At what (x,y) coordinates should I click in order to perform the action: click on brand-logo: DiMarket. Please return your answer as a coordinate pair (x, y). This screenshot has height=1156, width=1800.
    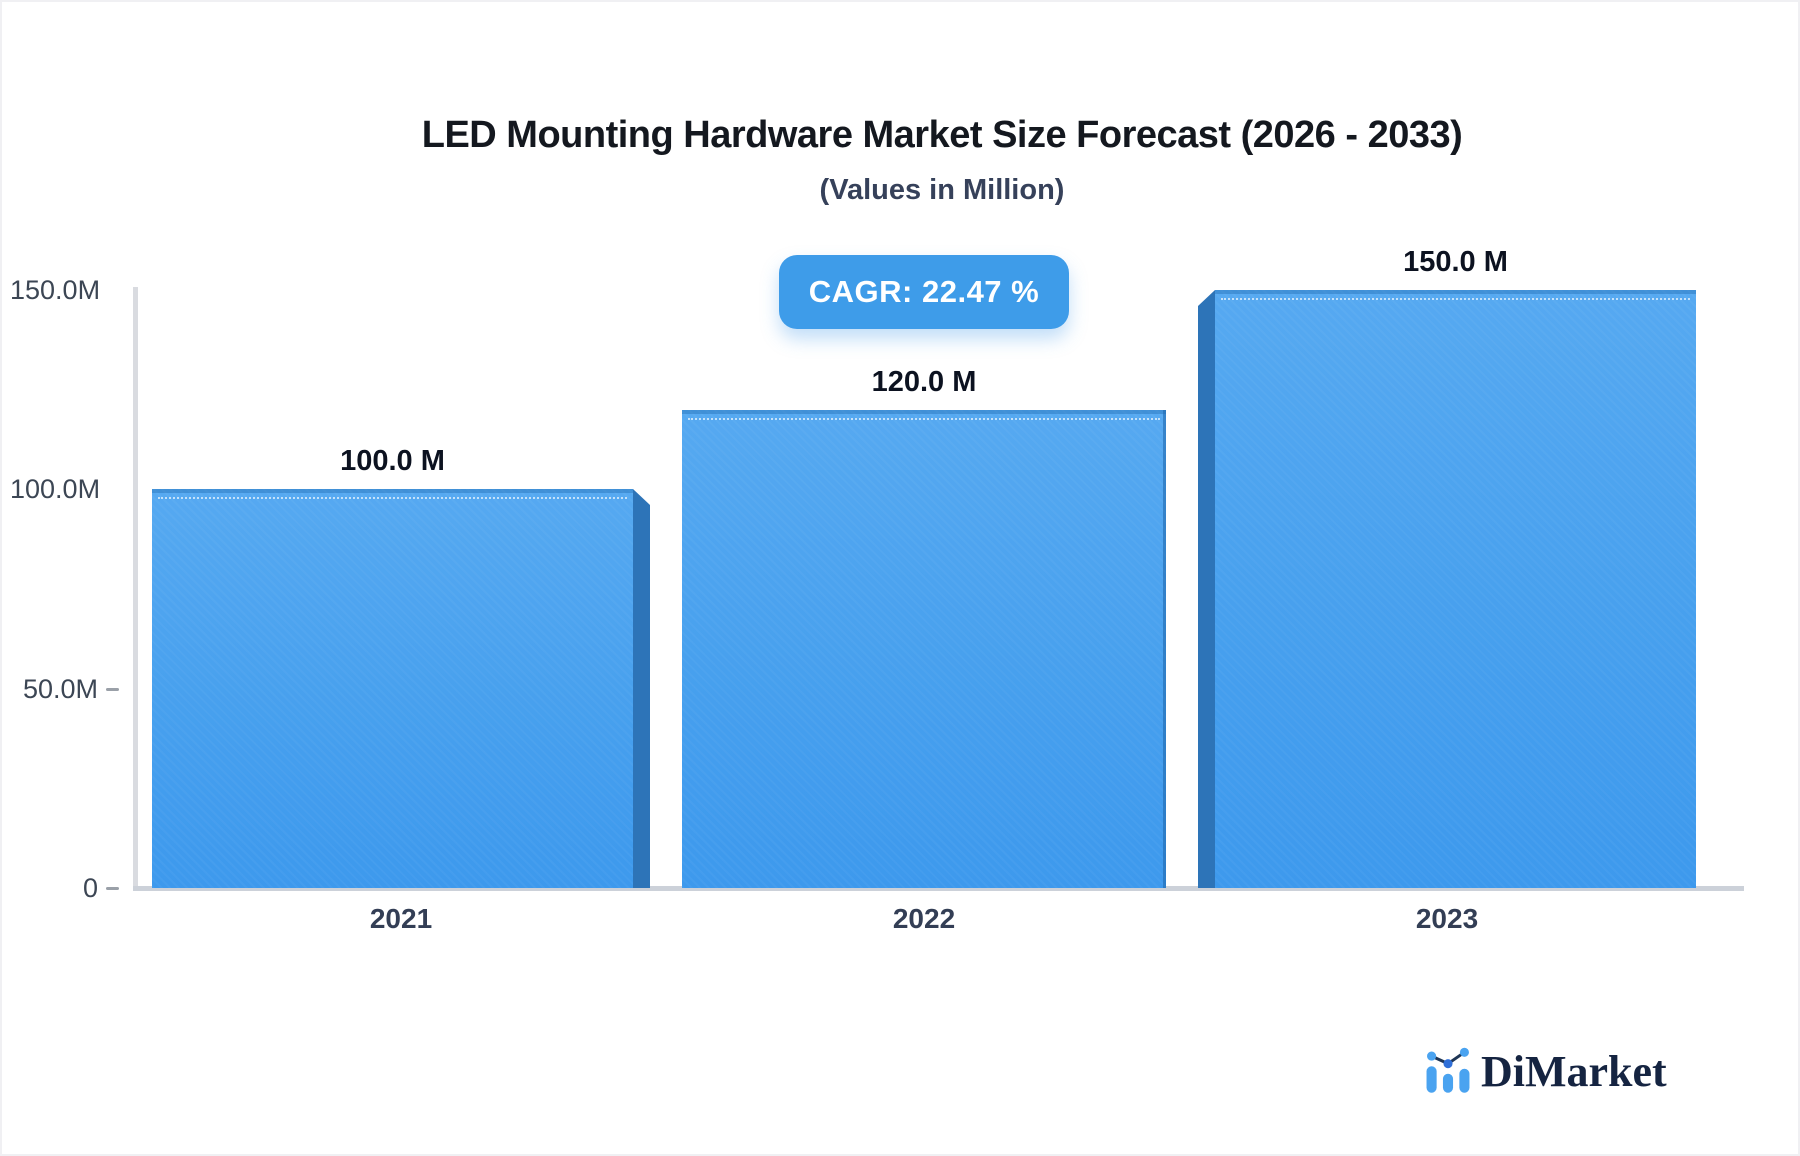
    Looking at the image, I should click on (1546, 1070).